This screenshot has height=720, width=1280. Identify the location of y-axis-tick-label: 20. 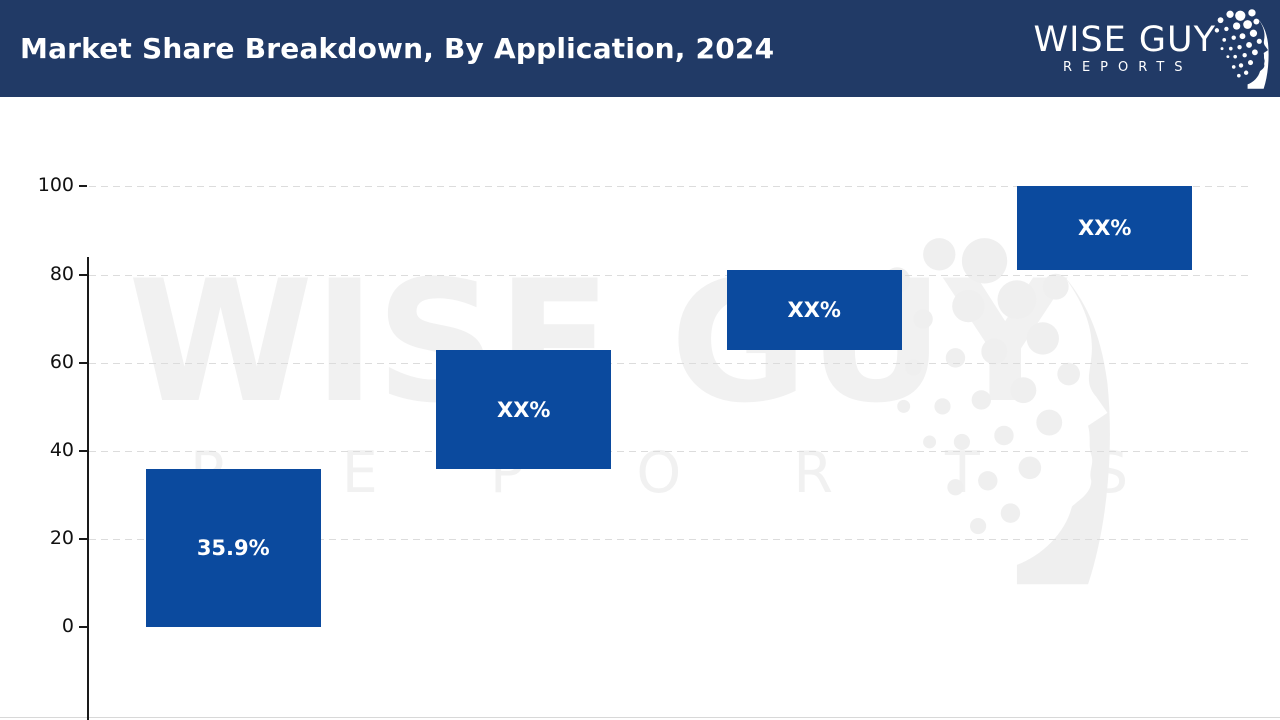
(61, 537).